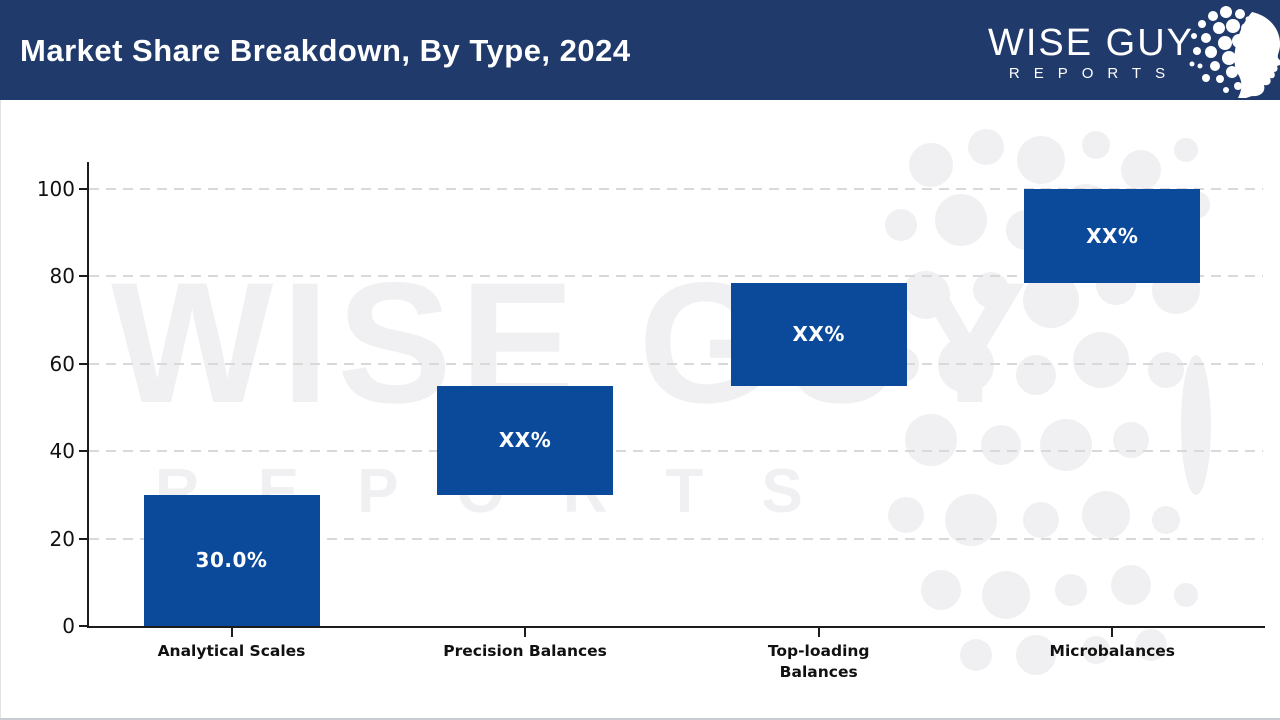 Image resolution: width=1280 pixels, height=720 pixels. Describe the element at coordinates (62, 276) in the screenshot. I see `y-tick-label: 80` at that location.